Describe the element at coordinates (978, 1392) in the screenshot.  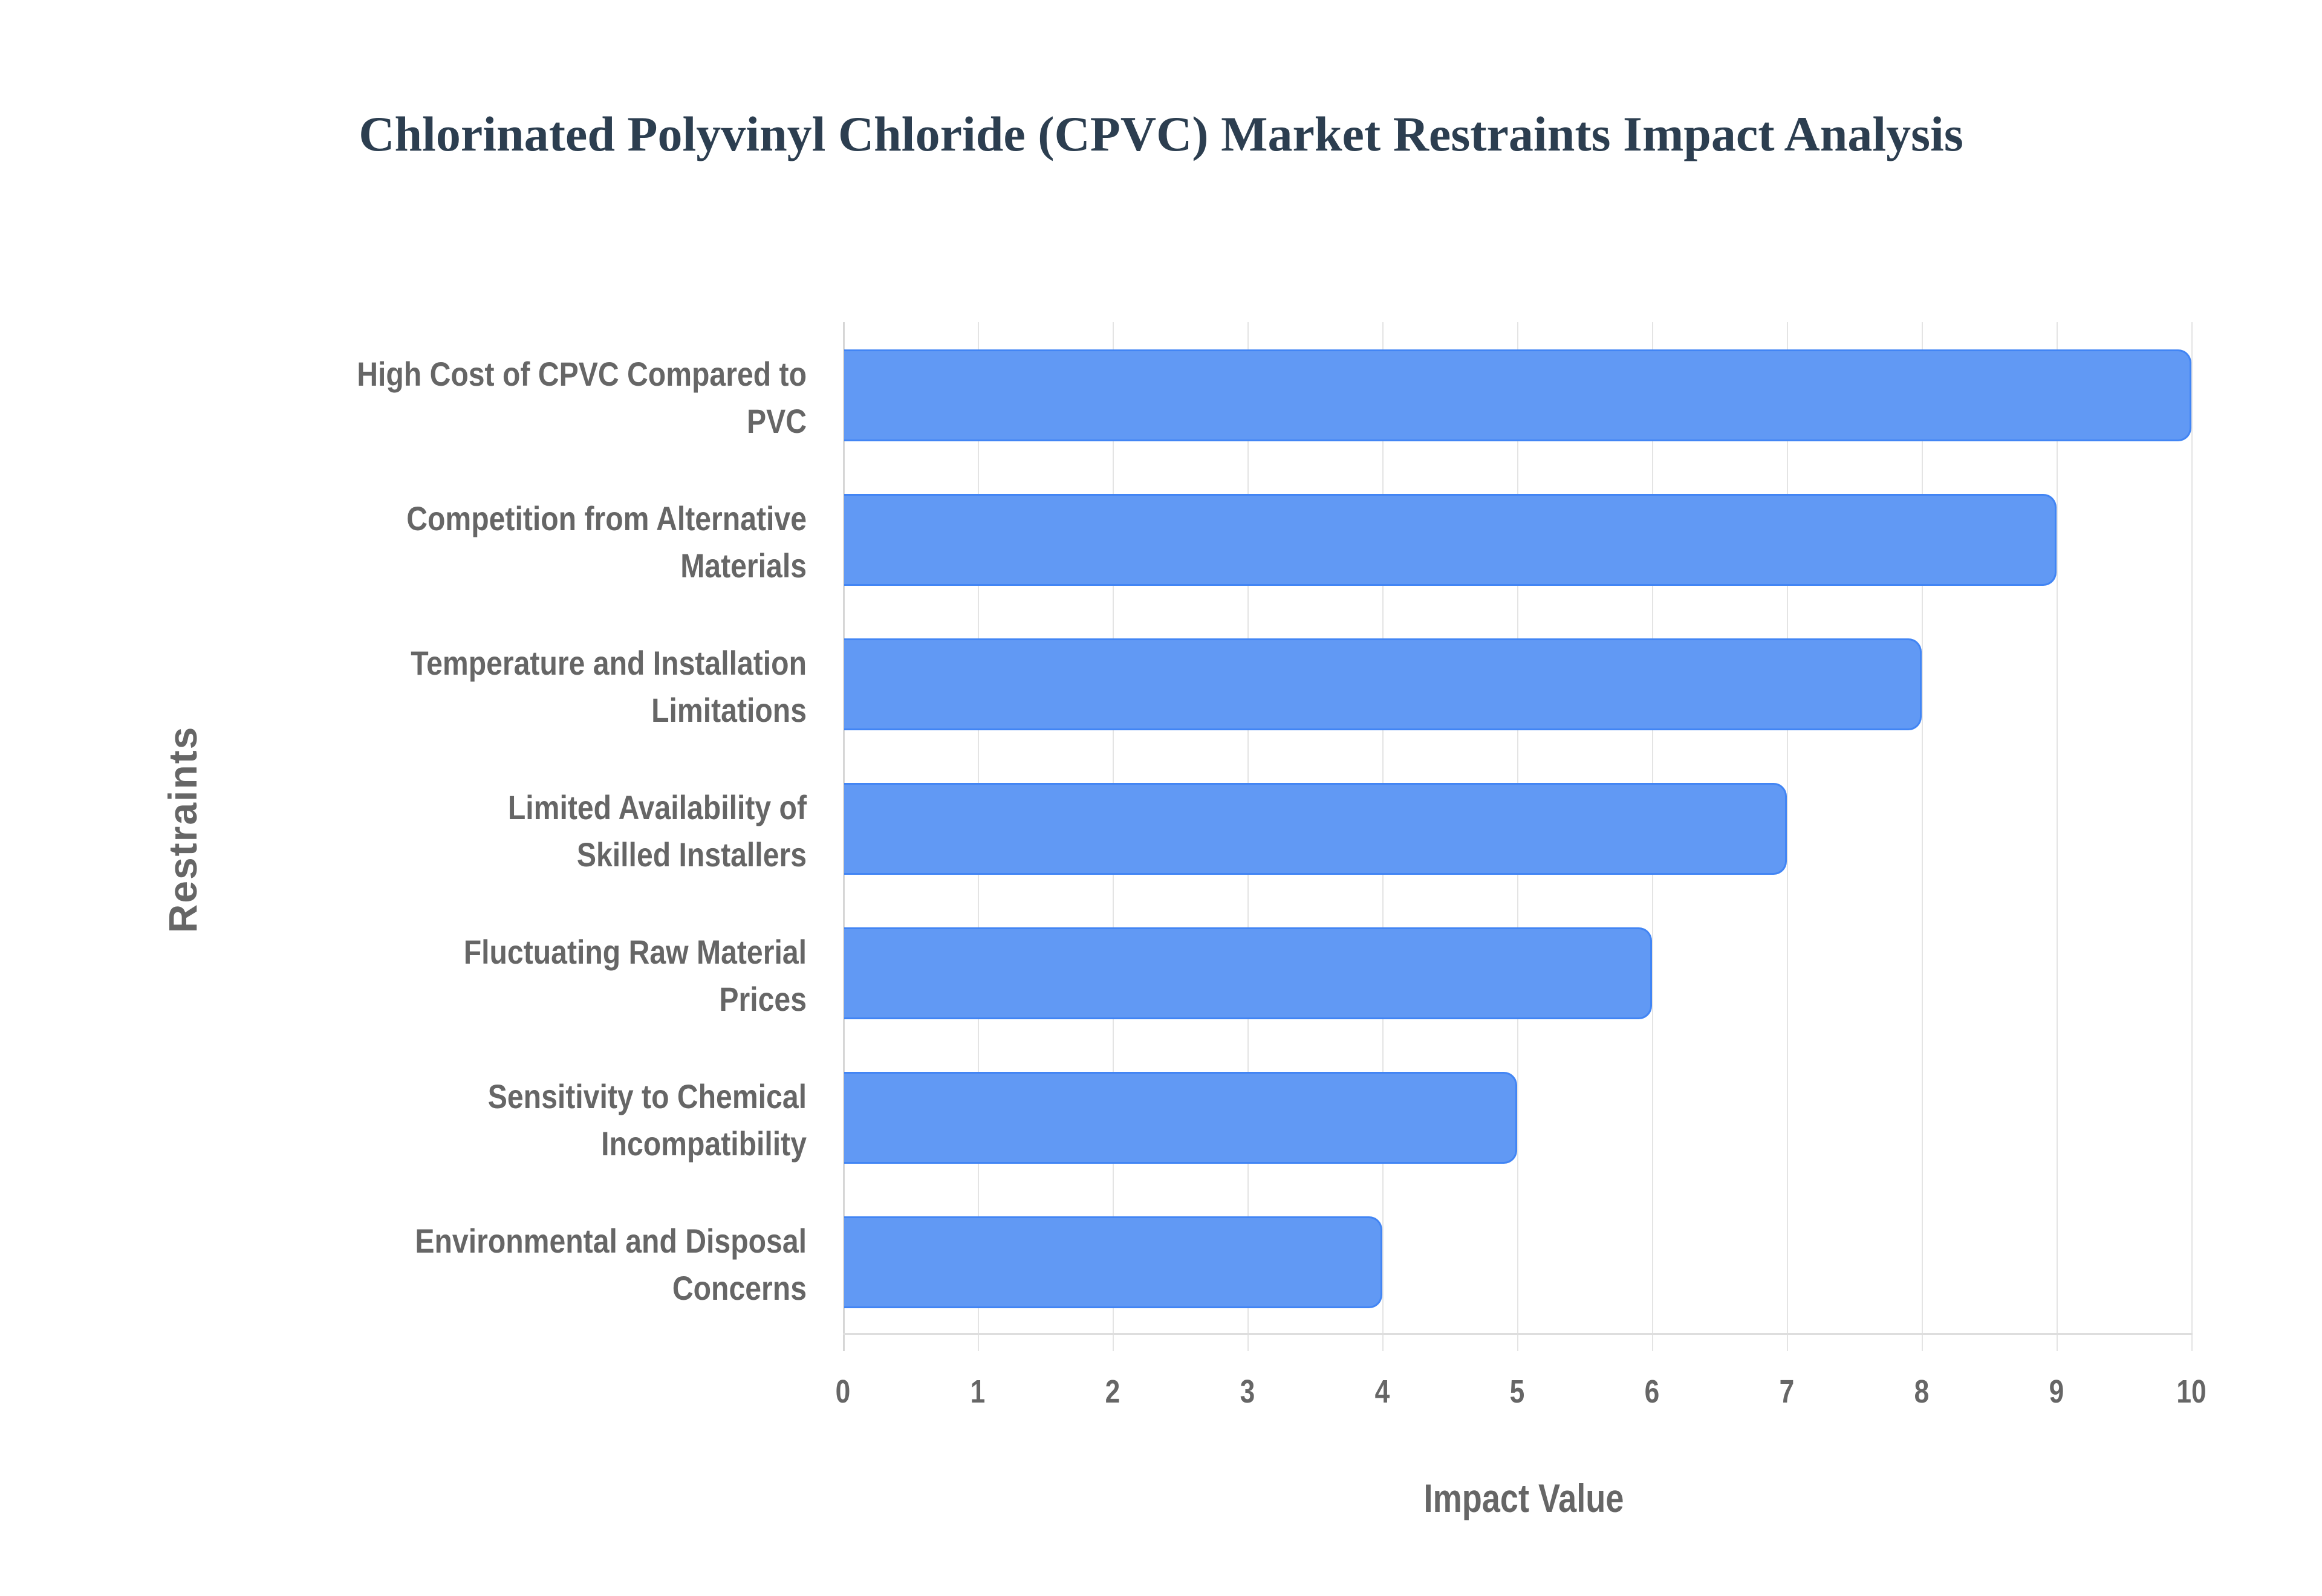
I see `x-tick-label: 1` at that location.